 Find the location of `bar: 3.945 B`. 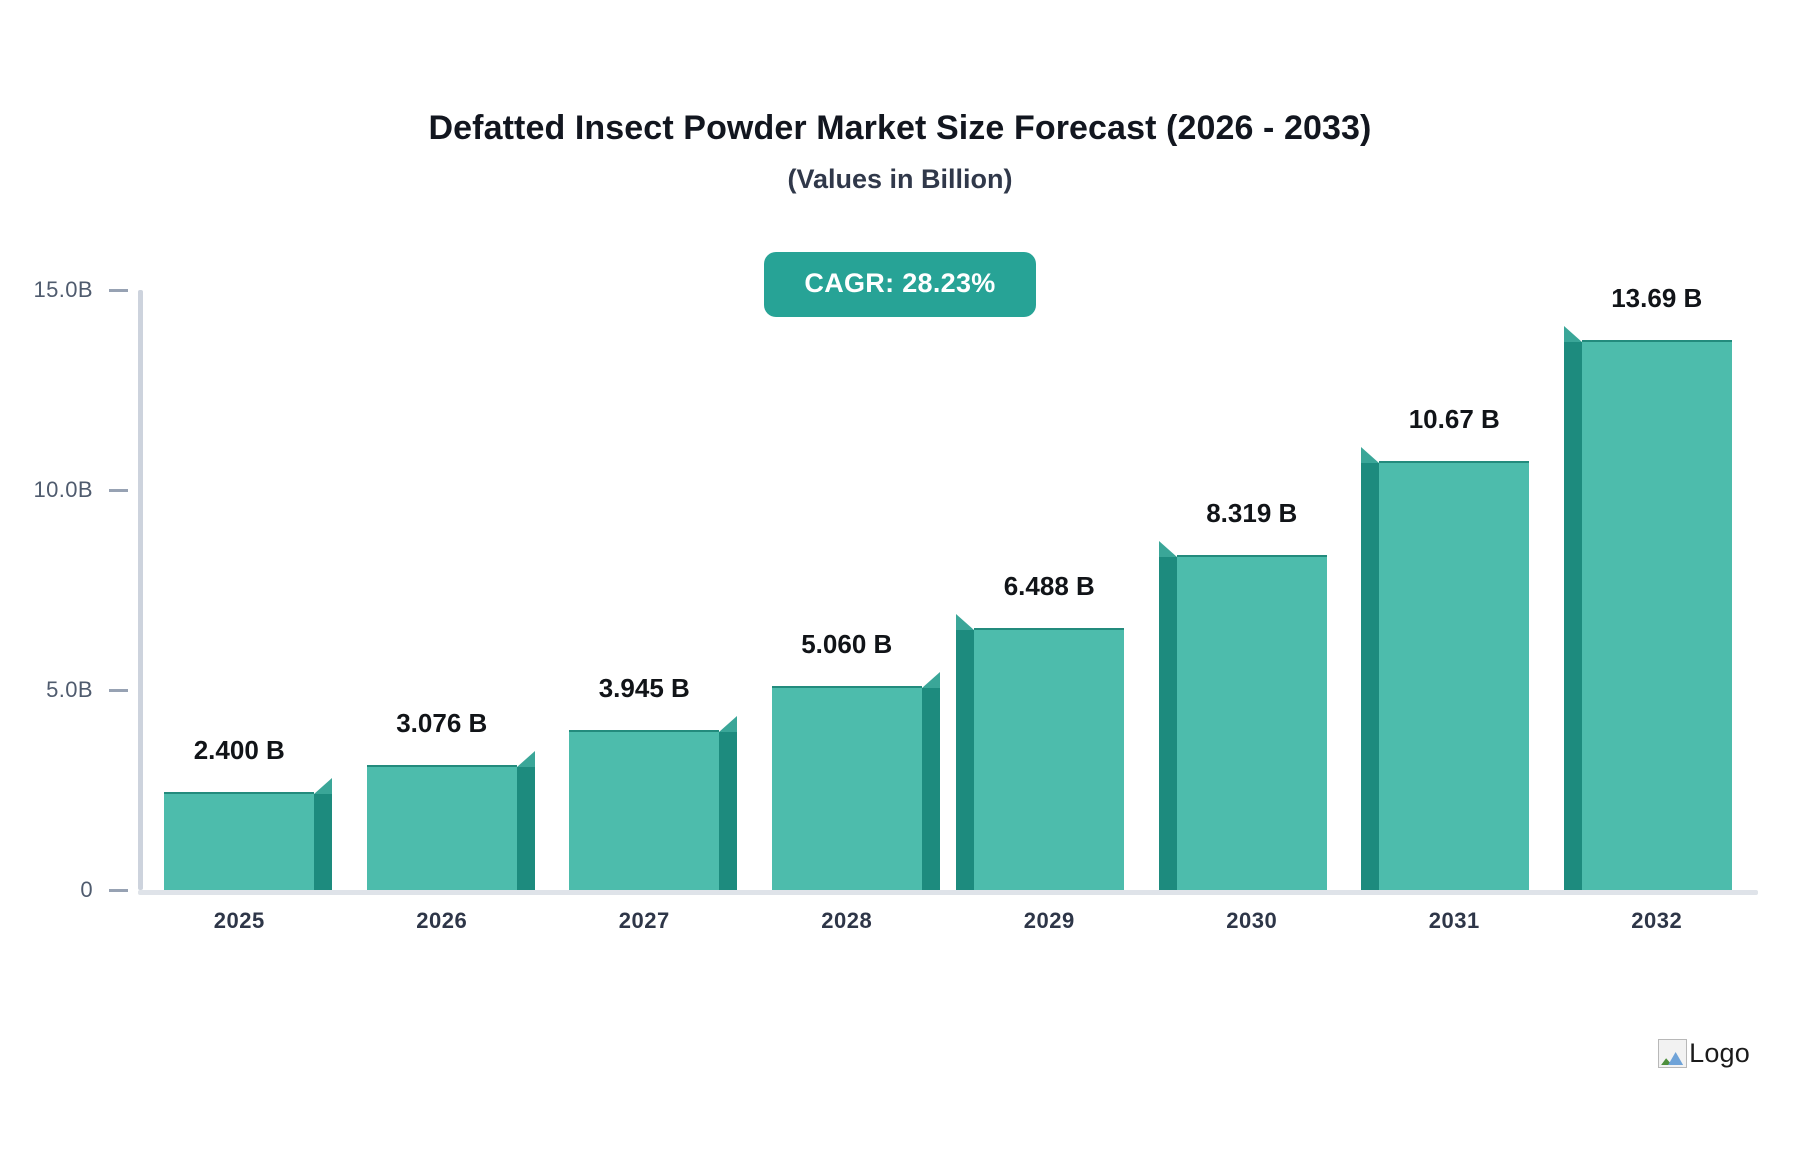

bar: 3.945 B is located at coordinates (653, 781).